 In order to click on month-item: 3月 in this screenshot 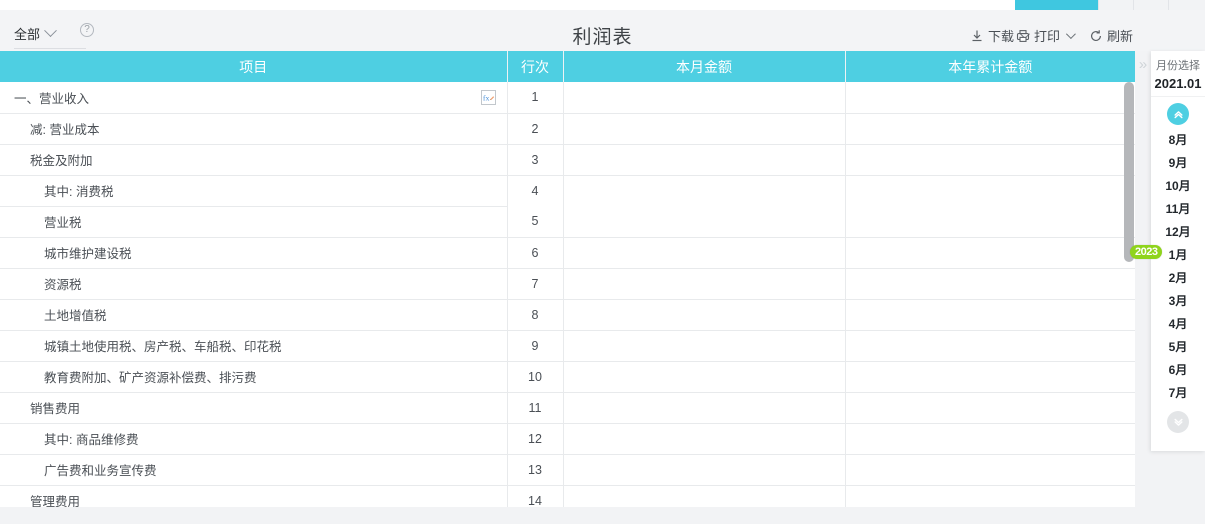, I will do `click(1178, 301)`.